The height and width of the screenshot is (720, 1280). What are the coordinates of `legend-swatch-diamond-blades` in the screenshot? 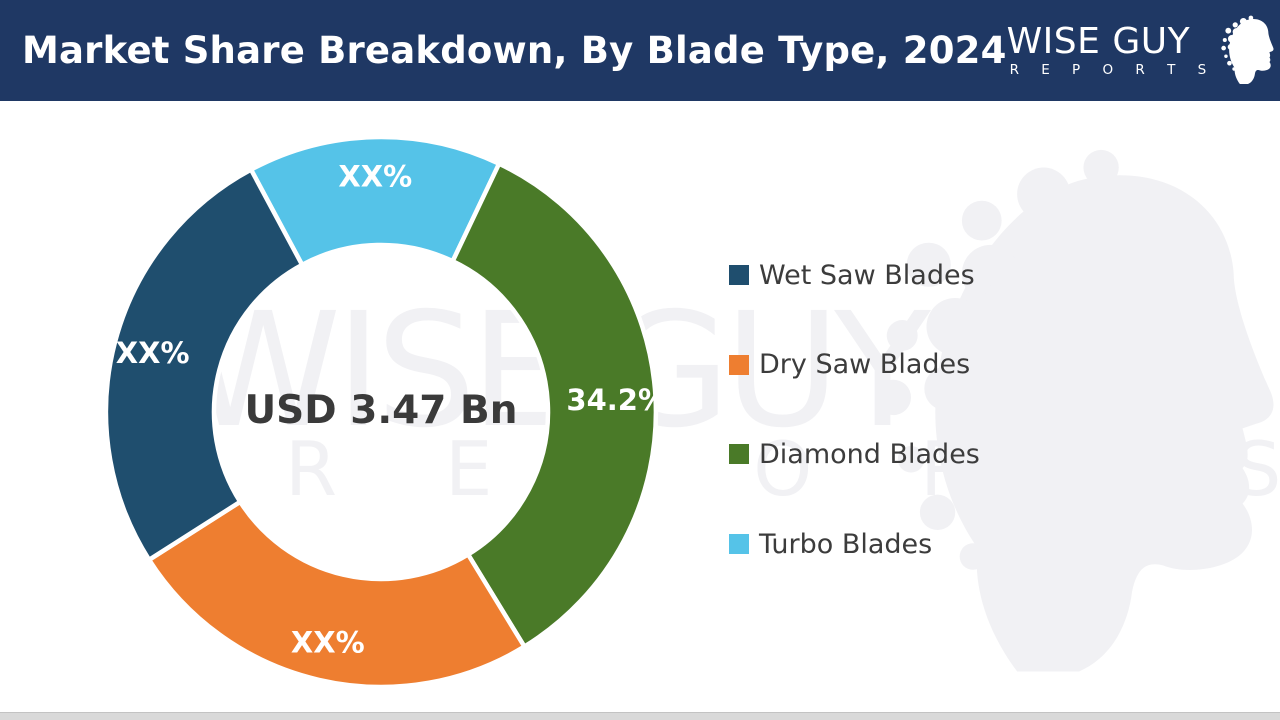 It's located at (739, 454).